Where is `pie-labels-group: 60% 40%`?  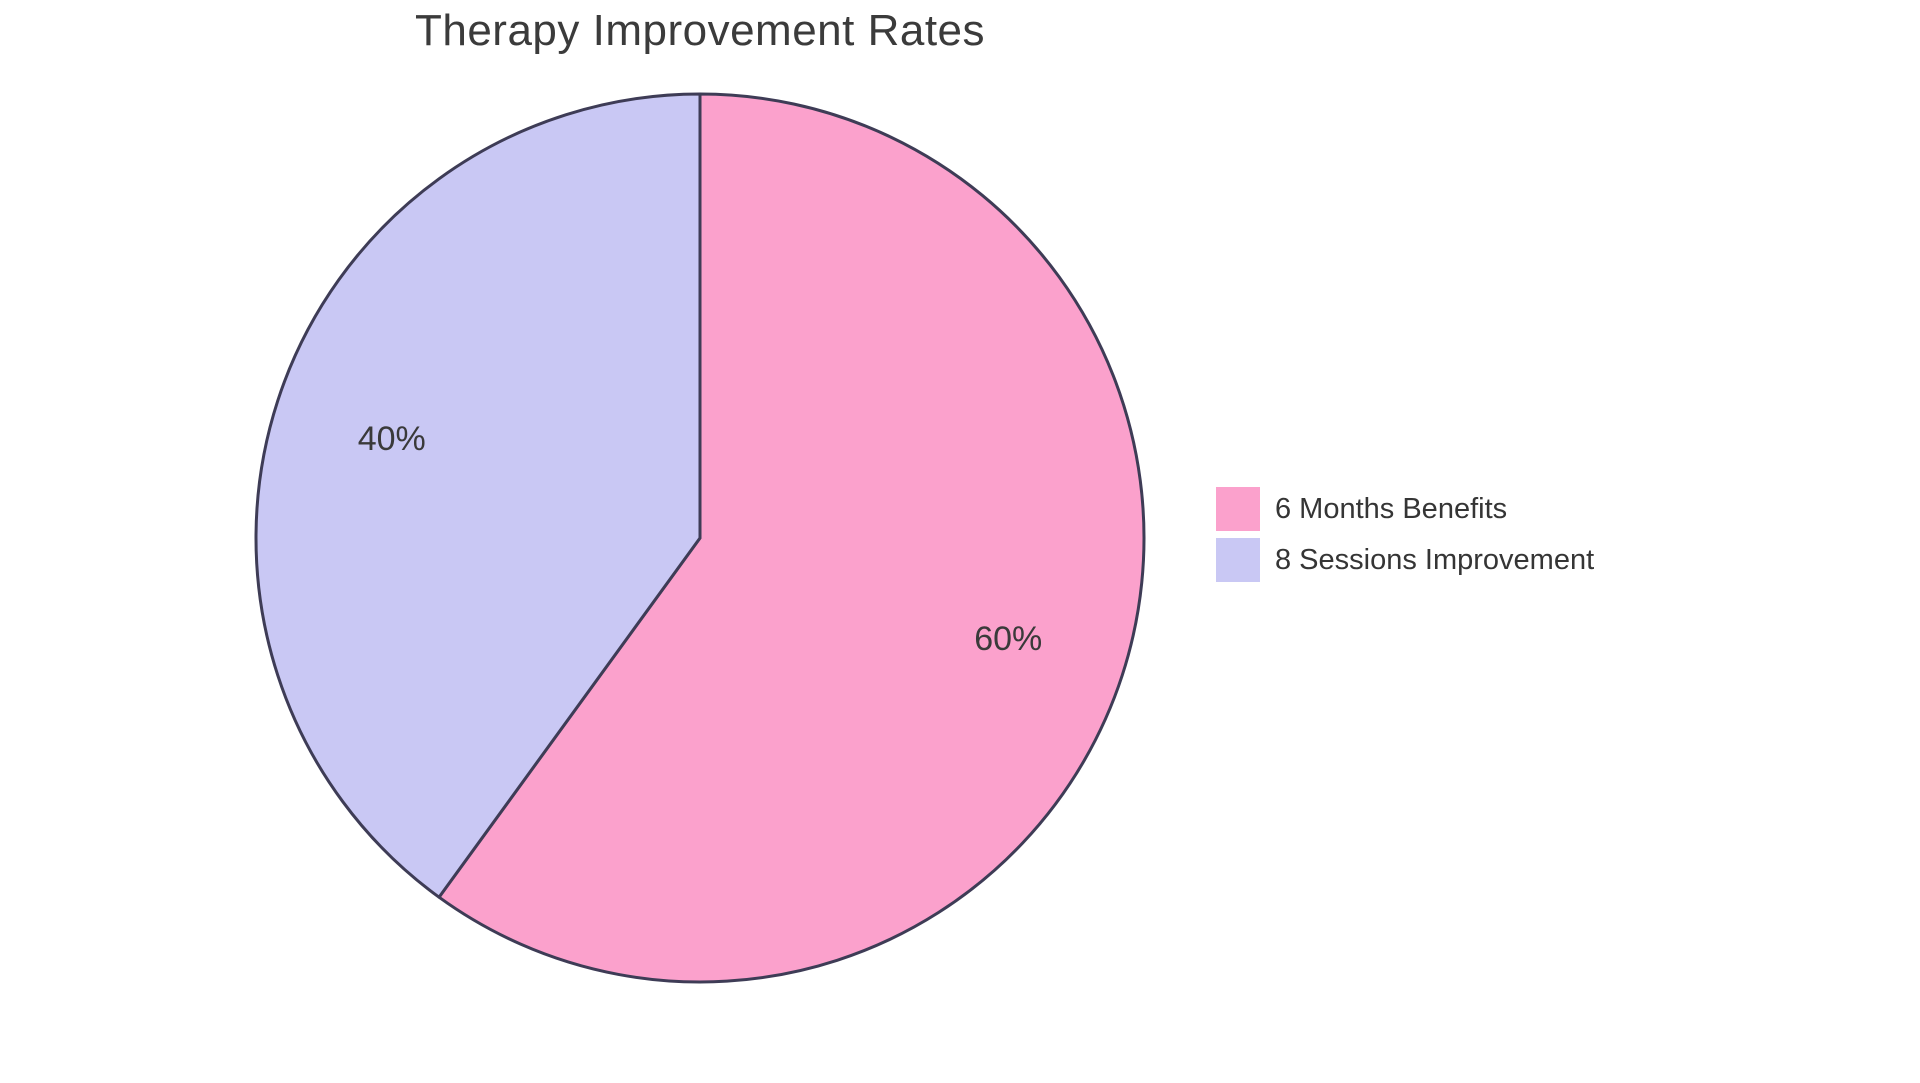 pie-labels-group: 60% 40% is located at coordinates (700, 539).